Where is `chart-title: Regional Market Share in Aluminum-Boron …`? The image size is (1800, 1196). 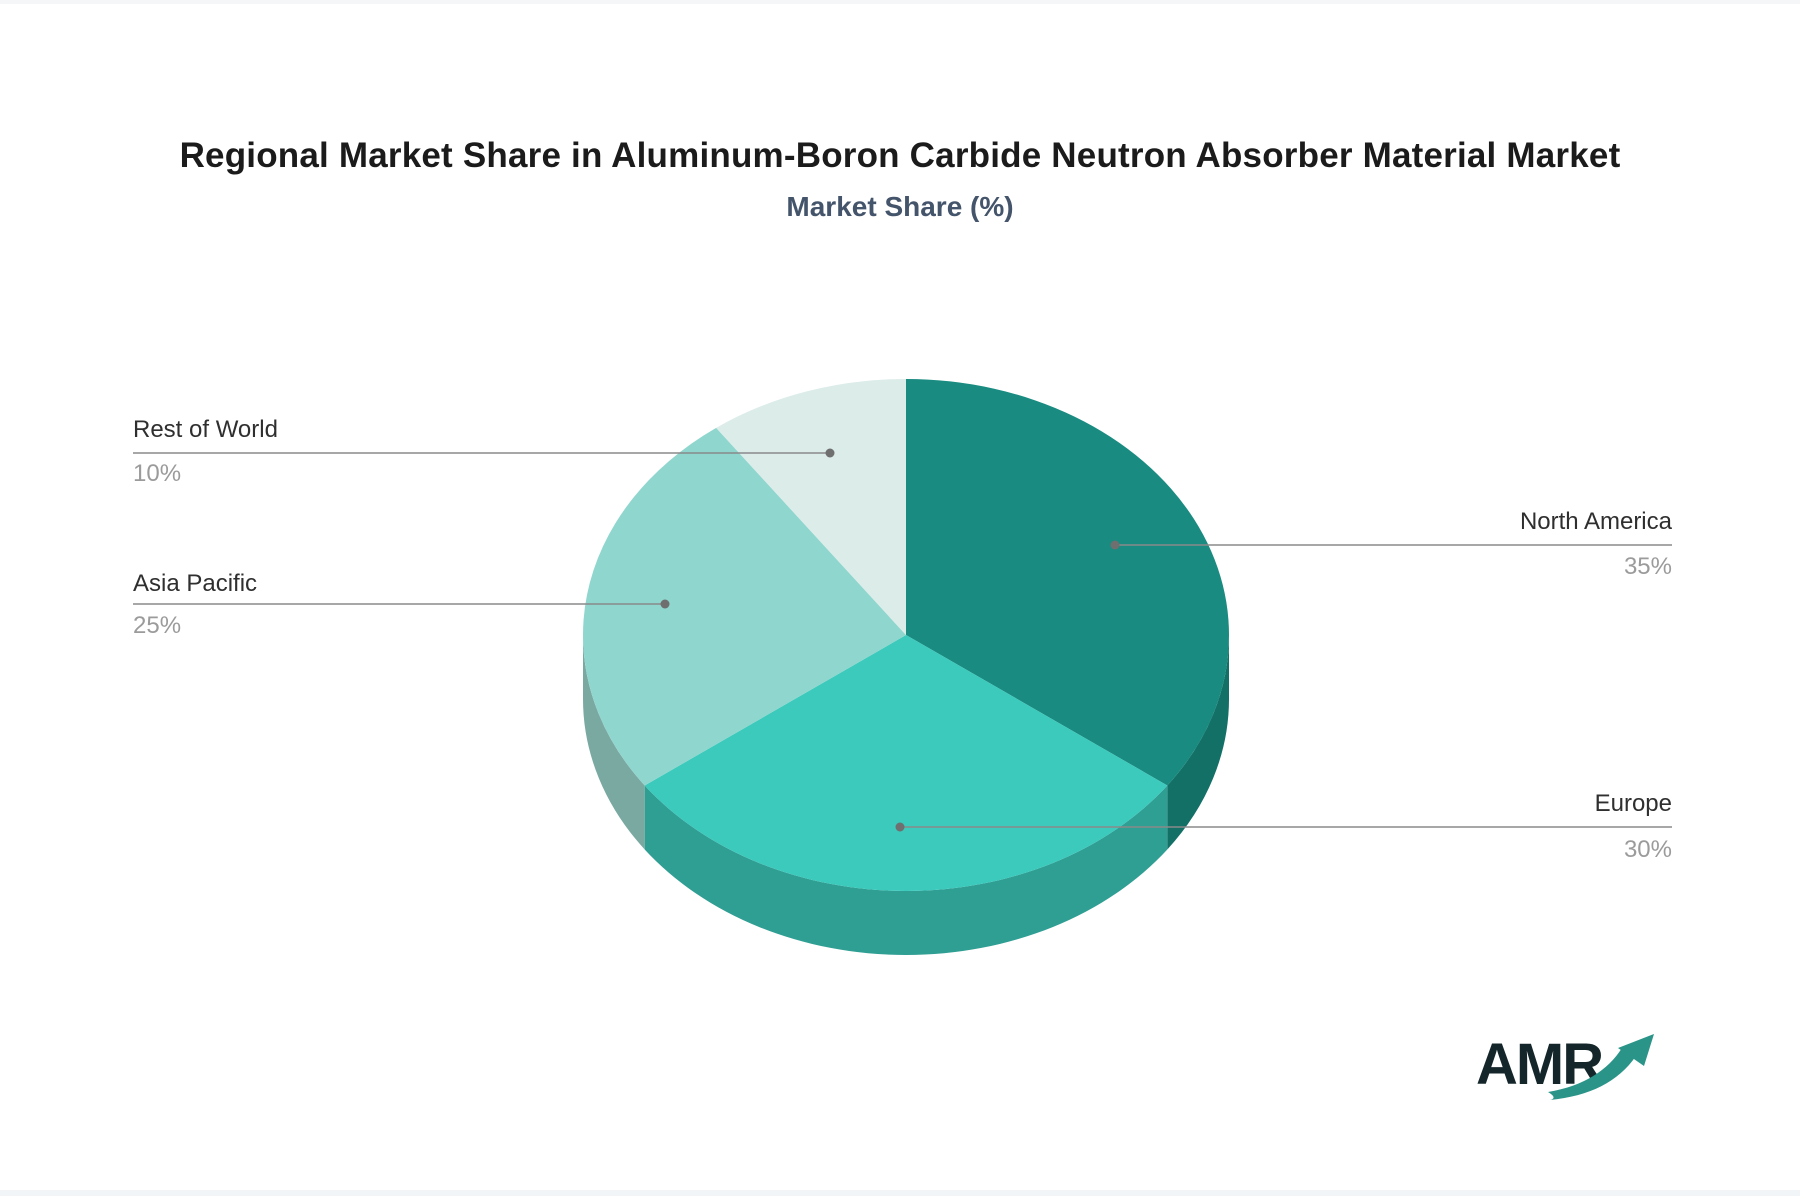 chart-title: Regional Market Share in Aluminum-Boron … is located at coordinates (900, 155).